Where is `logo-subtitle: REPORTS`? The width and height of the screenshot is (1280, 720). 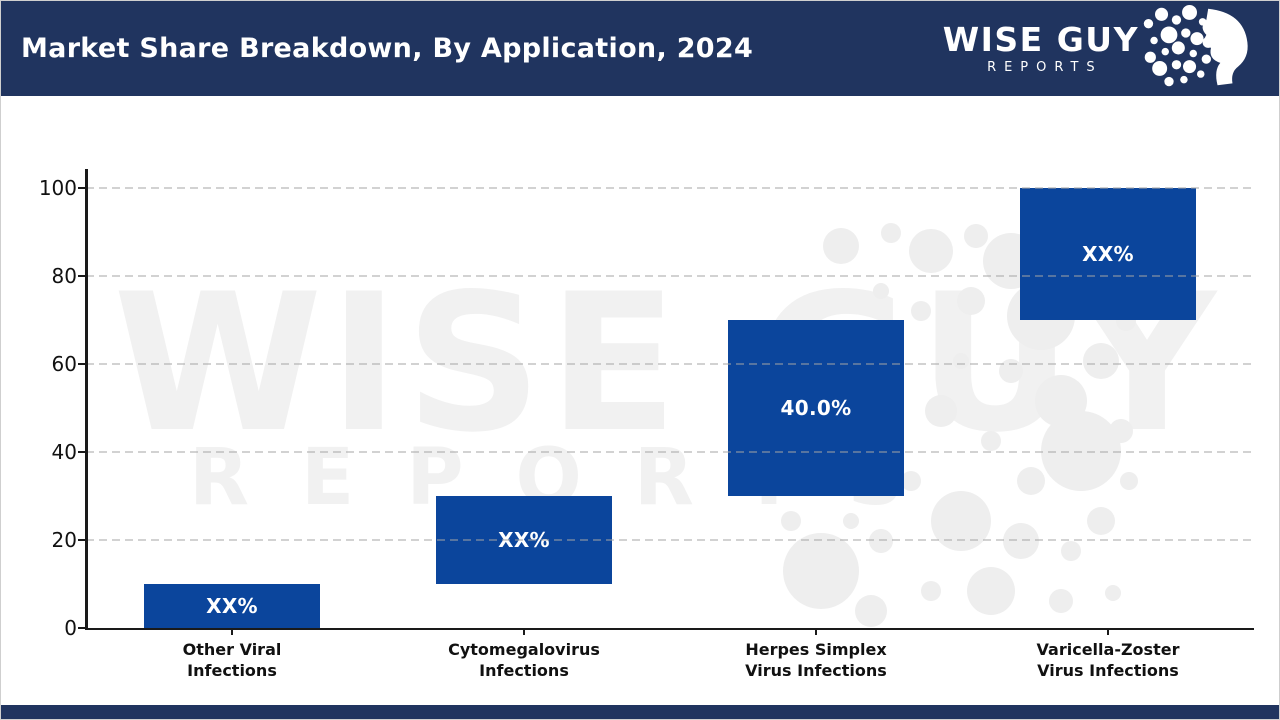
logo-subtitle: REPORTS is located at coordinates (1045, 67).